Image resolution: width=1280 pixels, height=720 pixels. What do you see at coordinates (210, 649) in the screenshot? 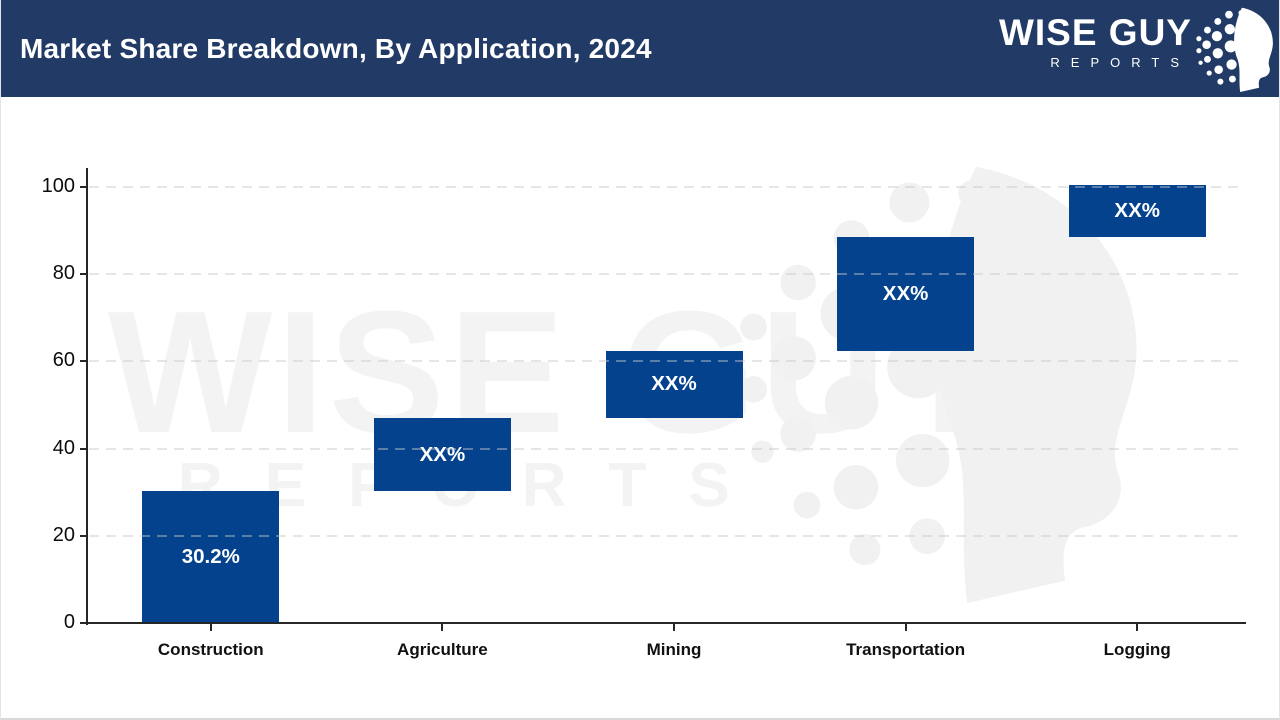
I see `x-axis-label-construction: Construction` at bounding box center [210, 649].